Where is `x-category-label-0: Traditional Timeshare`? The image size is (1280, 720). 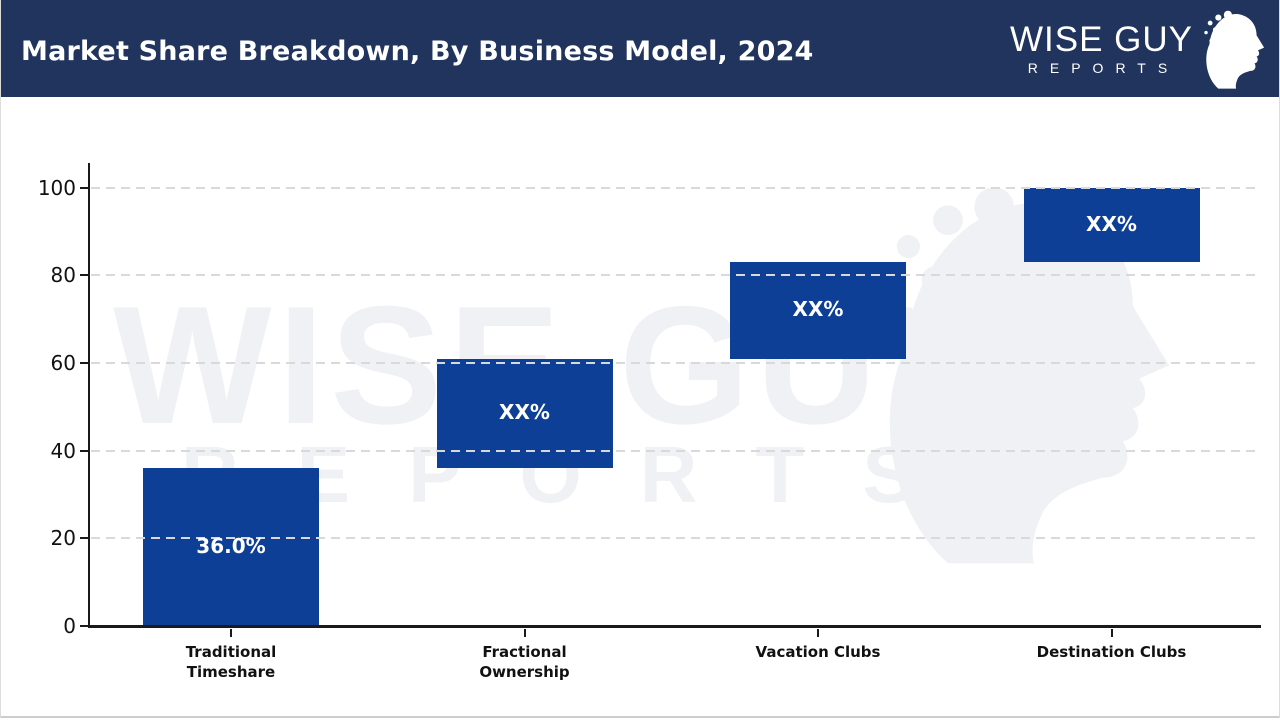
x-category-label-0: Traditional Timeshare is located at coordinates (231, 662).